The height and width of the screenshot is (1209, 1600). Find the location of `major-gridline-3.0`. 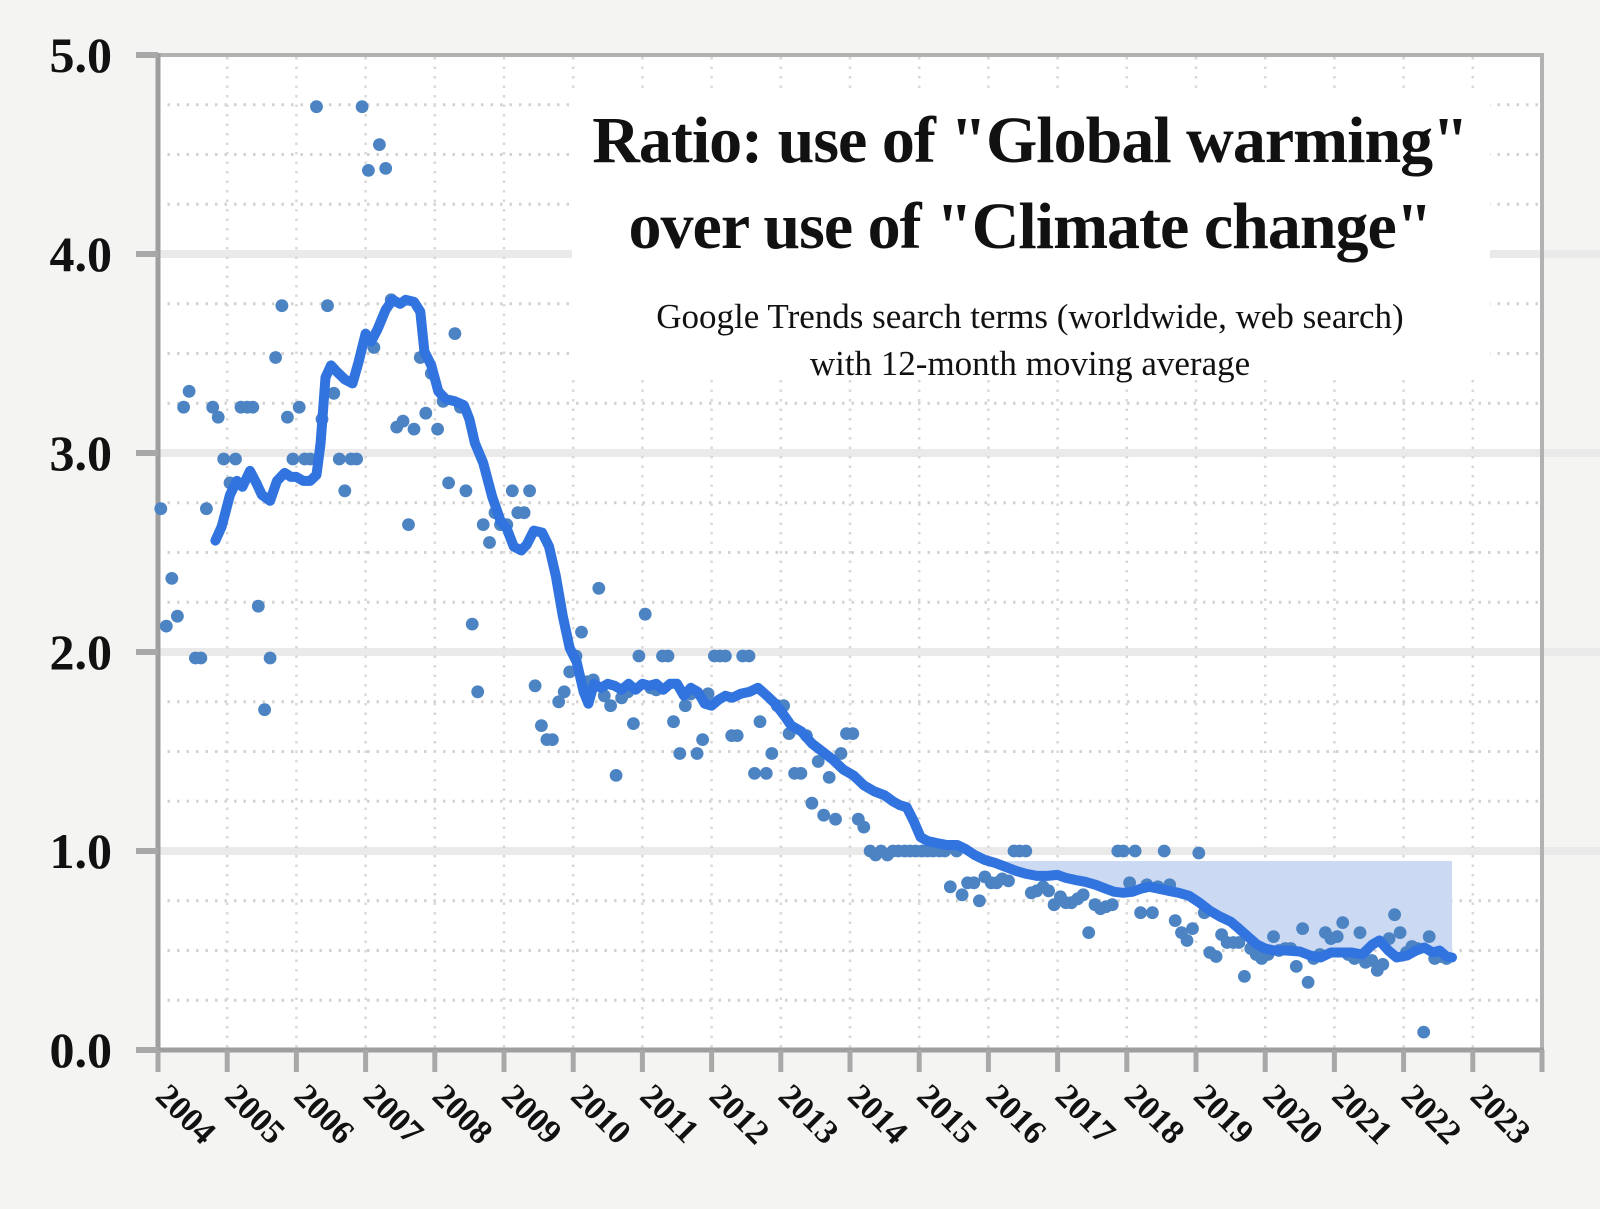

major-gridline-3.0 is located at coordinates (877, 453).